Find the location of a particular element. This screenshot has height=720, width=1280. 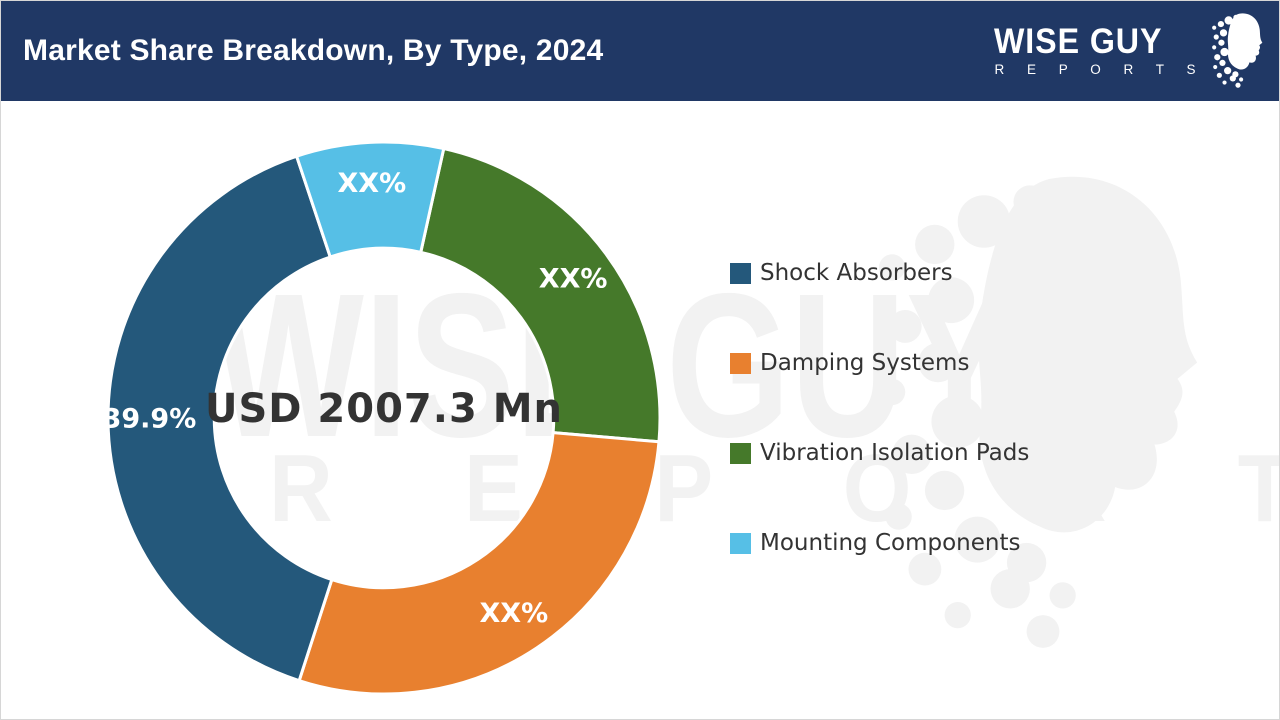

logo-text: WISE GUY R E P O R T S is located at coordinates (1099, 49).